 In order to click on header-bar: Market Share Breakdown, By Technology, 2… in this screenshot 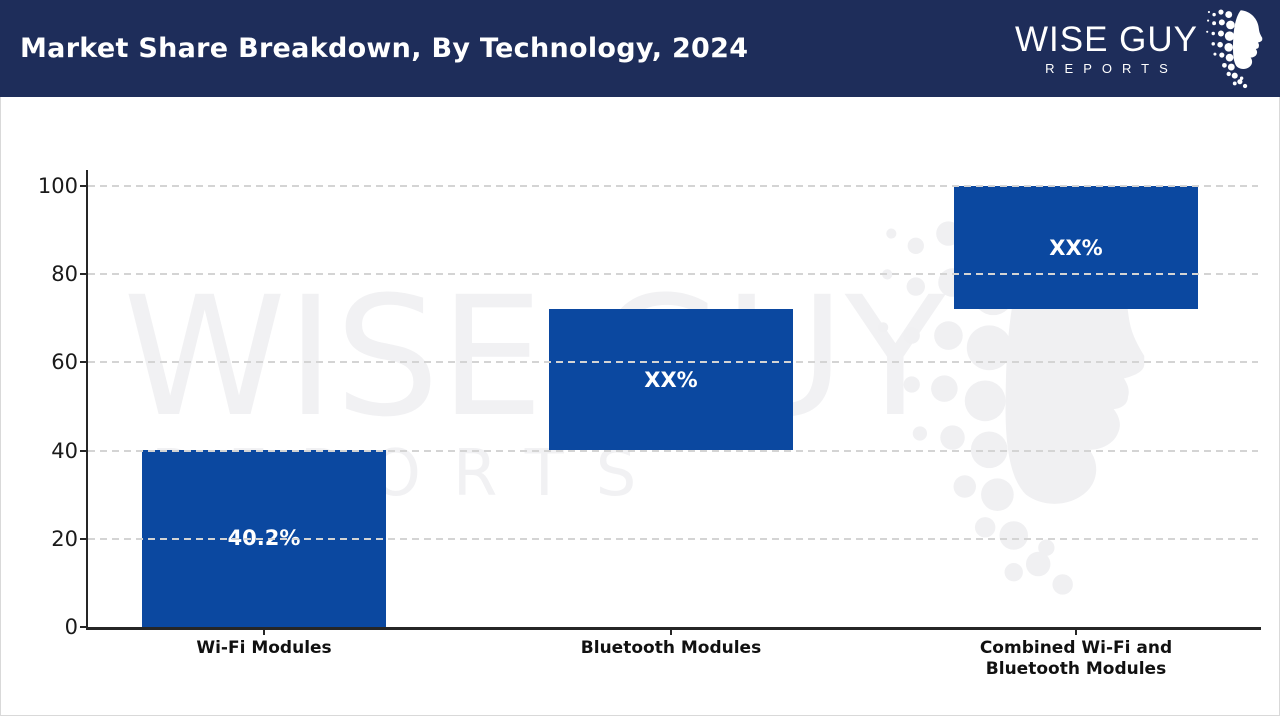, I will do `click(640, 48)`.